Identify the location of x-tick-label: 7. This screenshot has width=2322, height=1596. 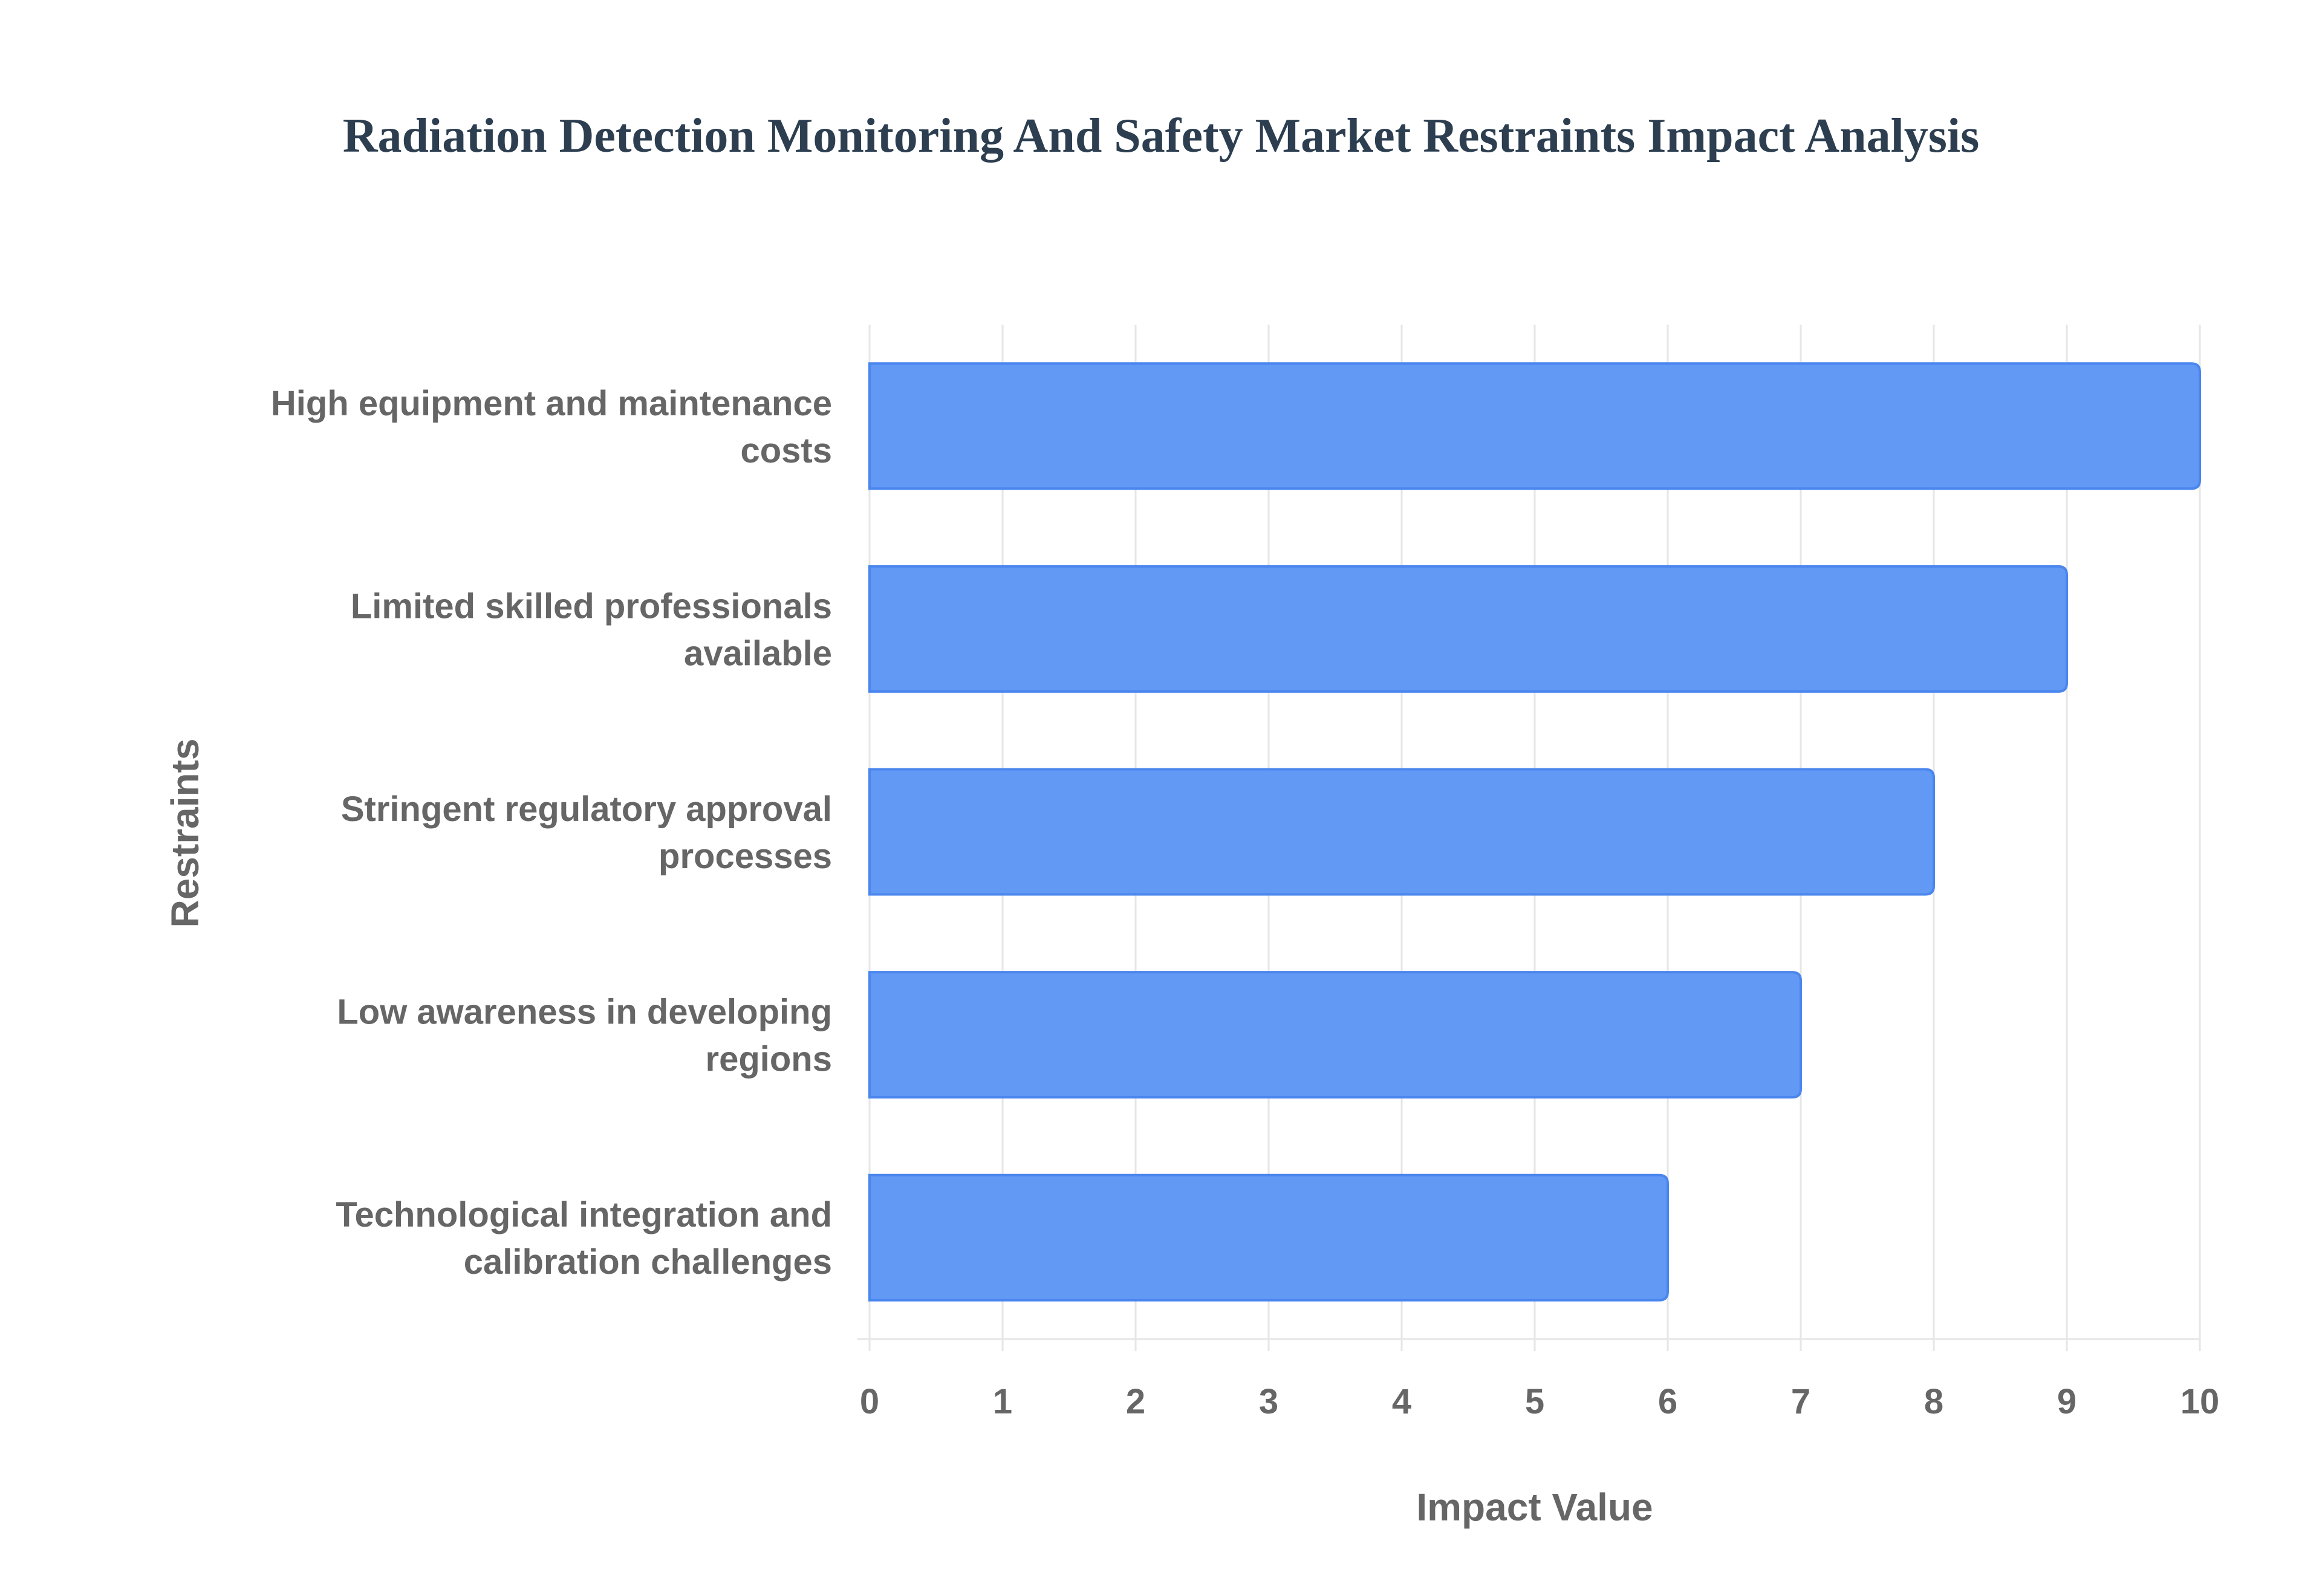
(1800, 1401).